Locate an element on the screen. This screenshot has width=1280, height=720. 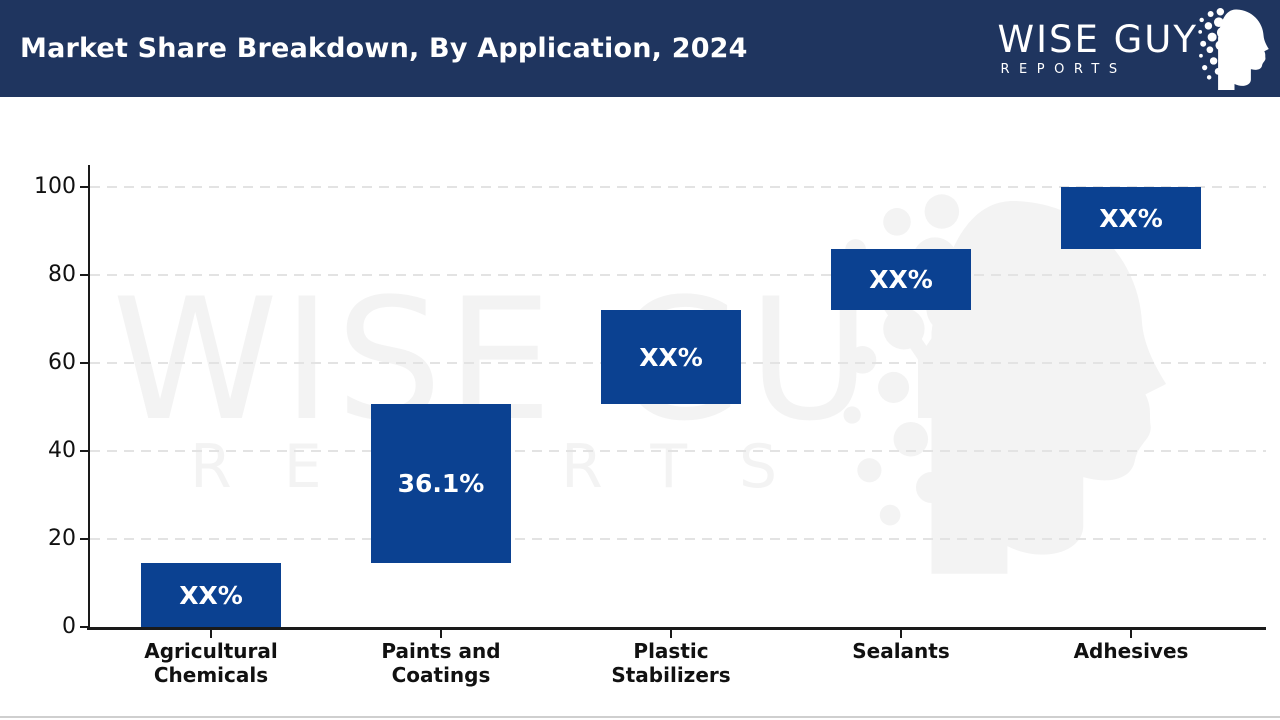
wise-guy-logo: WISE GUY REPORTS is located at coordinates (1139, 48).